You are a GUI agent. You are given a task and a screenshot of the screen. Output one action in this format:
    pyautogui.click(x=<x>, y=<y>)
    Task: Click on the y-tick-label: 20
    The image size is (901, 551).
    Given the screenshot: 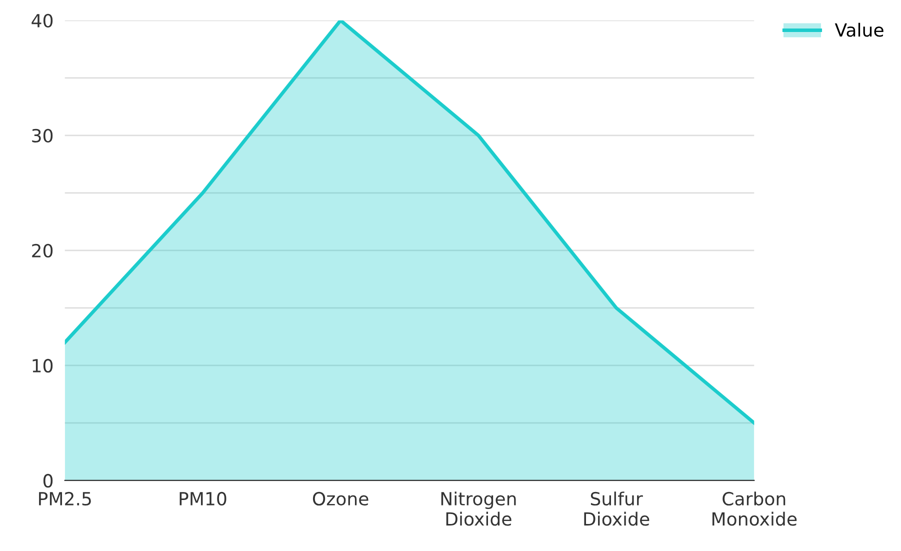 What is the action you would take?
    pyautogui.click(x=42, y=251)
    